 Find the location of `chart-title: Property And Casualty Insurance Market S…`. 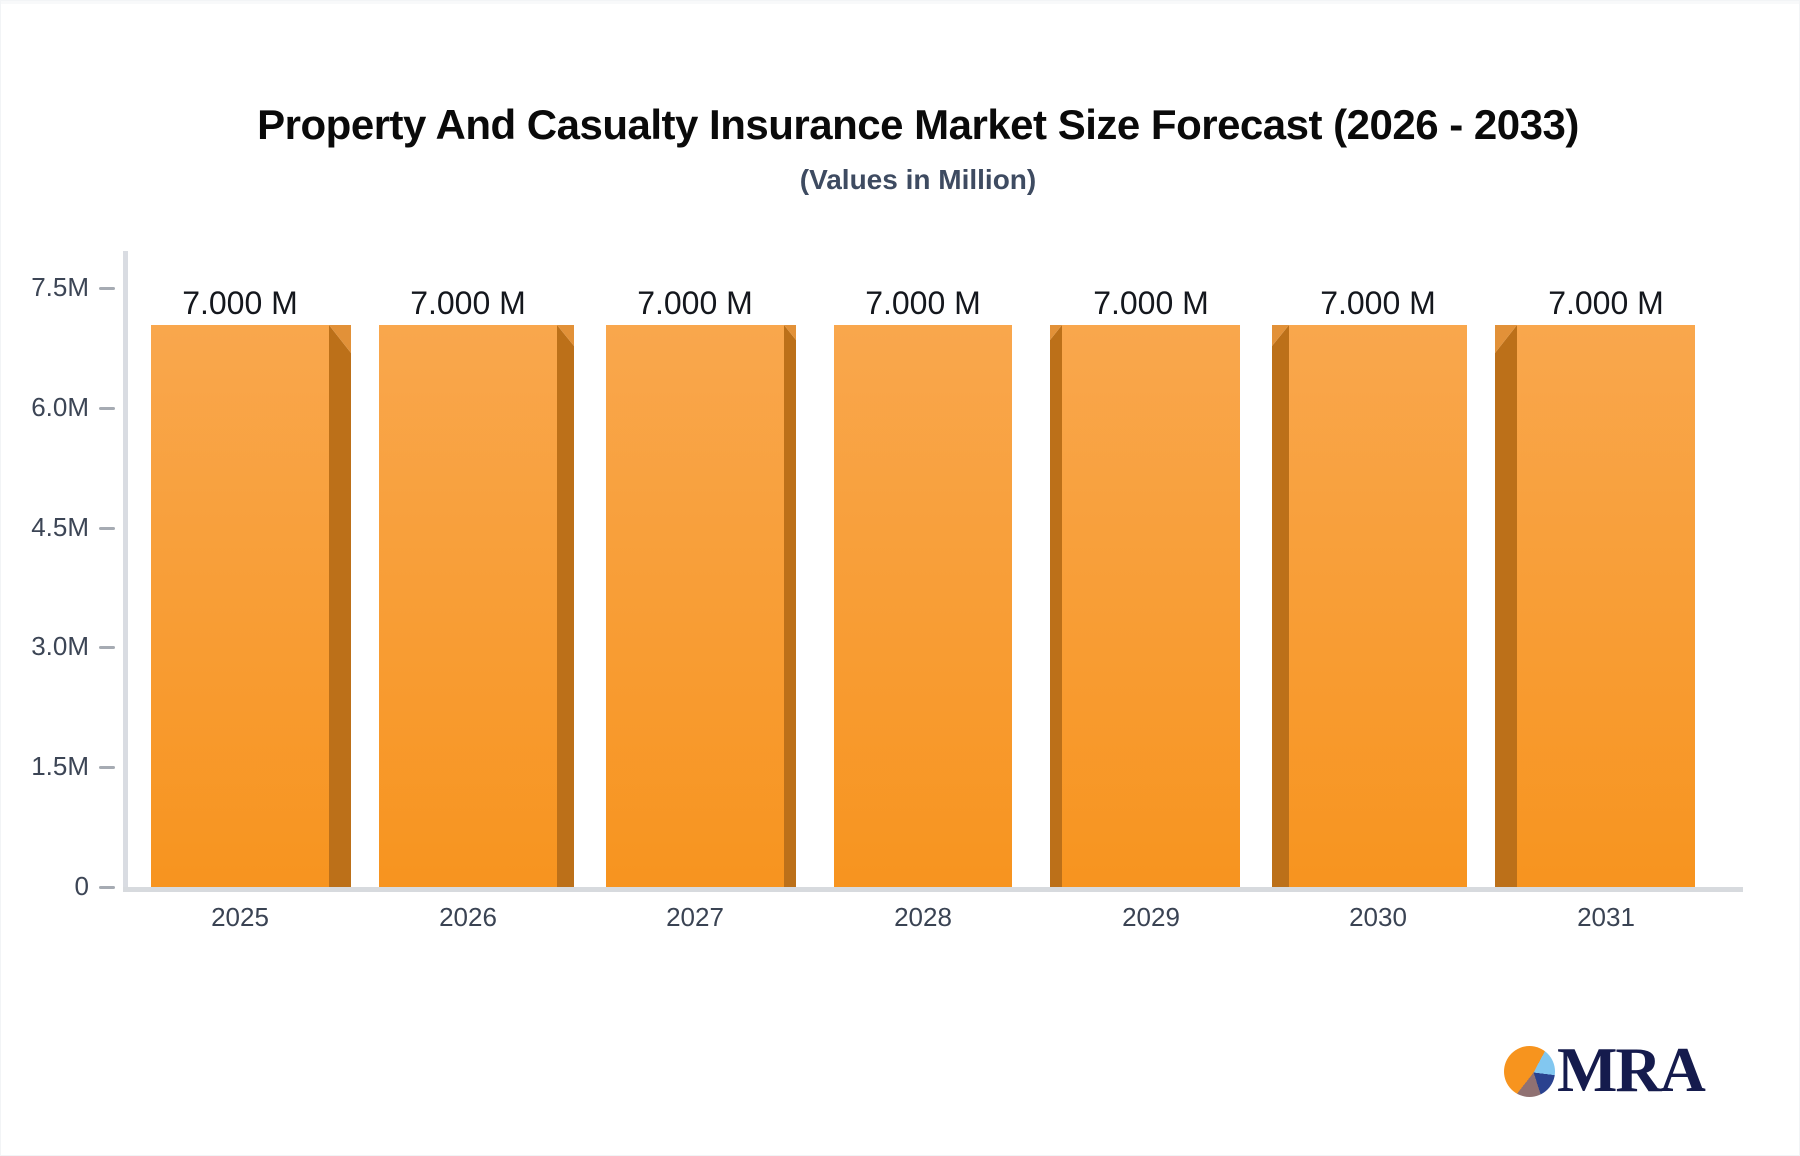

chart-title: Property And Casualty Insurance Market S… is located at coordinates (918, 124).